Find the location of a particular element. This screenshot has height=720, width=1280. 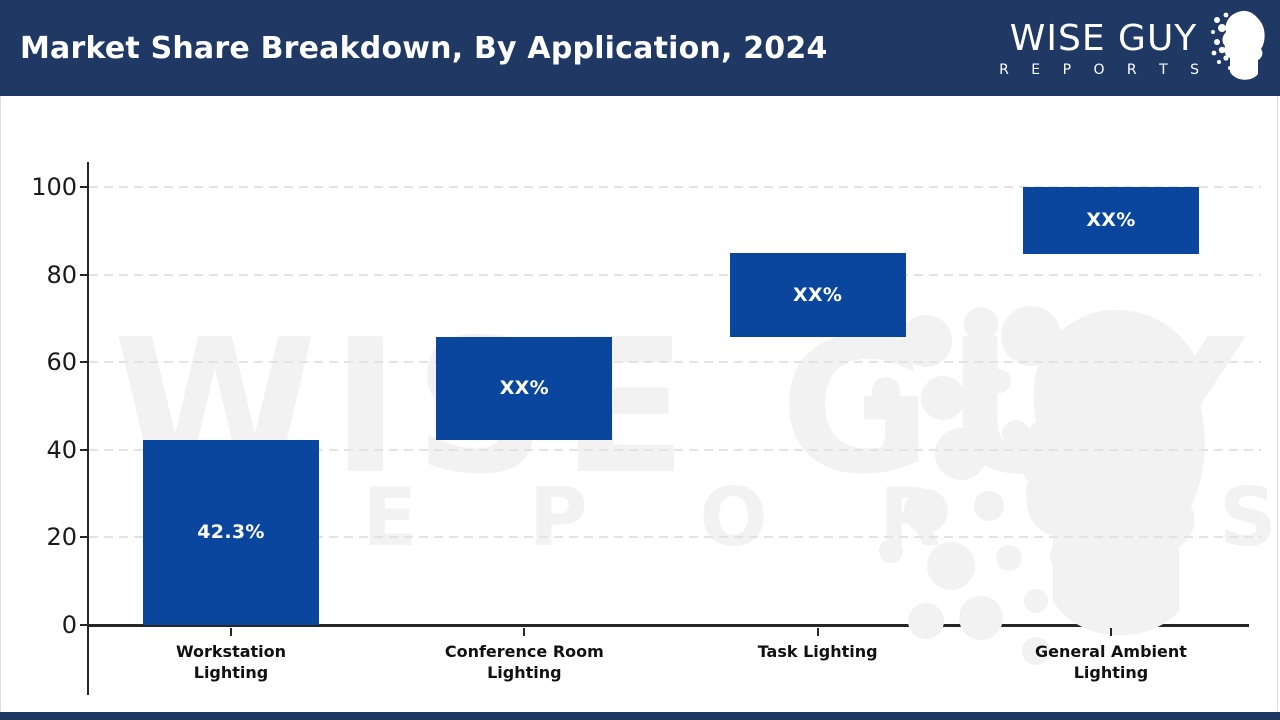

y-tick-label: 0 is located at coordinates (69, 625).